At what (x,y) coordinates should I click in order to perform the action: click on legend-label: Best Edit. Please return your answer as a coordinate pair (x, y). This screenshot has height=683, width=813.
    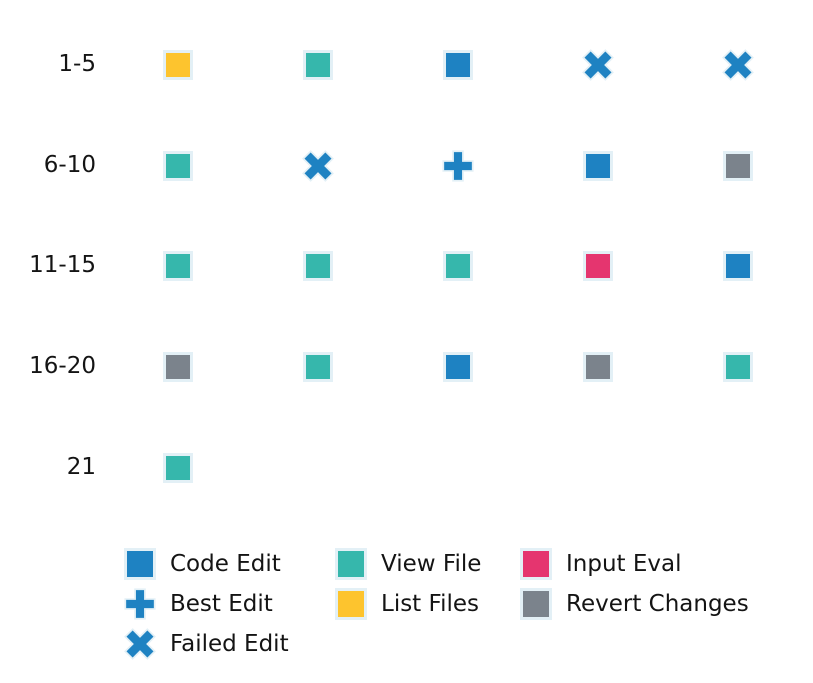
    Looking at the image, I should click on (221, 603).